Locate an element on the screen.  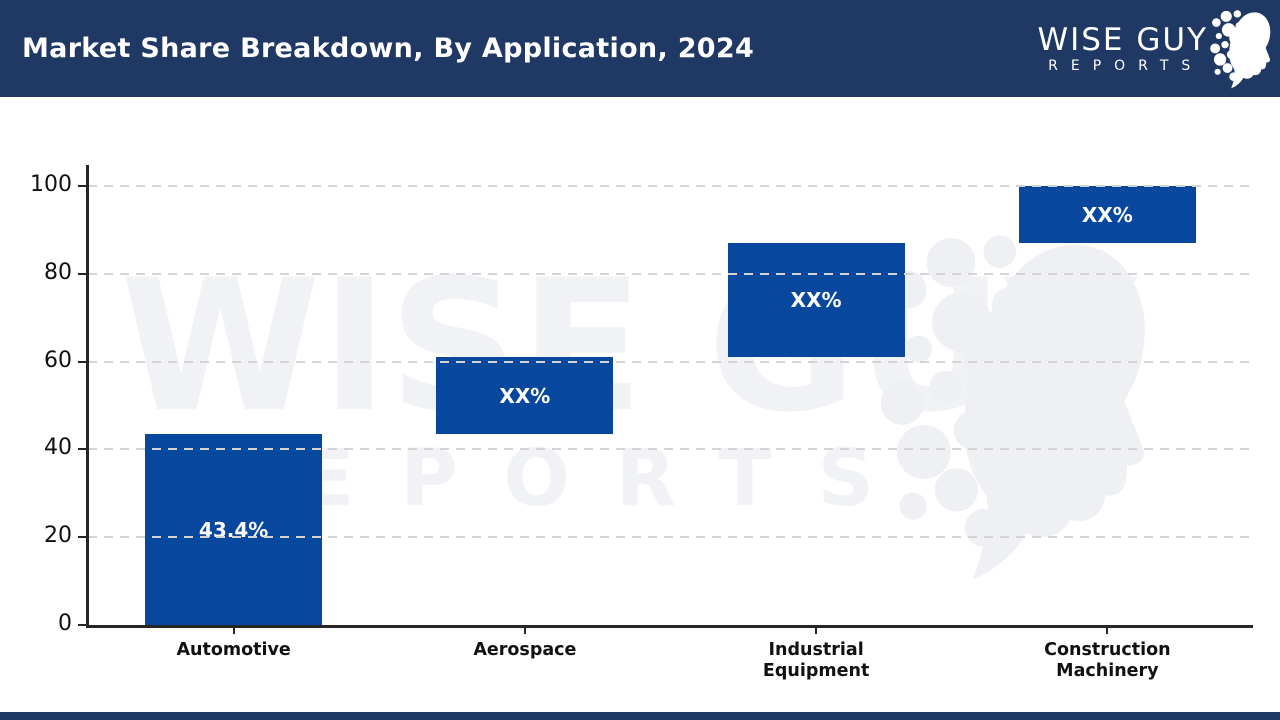
y-tick-label: 80 is located at coordinates (58, 272).